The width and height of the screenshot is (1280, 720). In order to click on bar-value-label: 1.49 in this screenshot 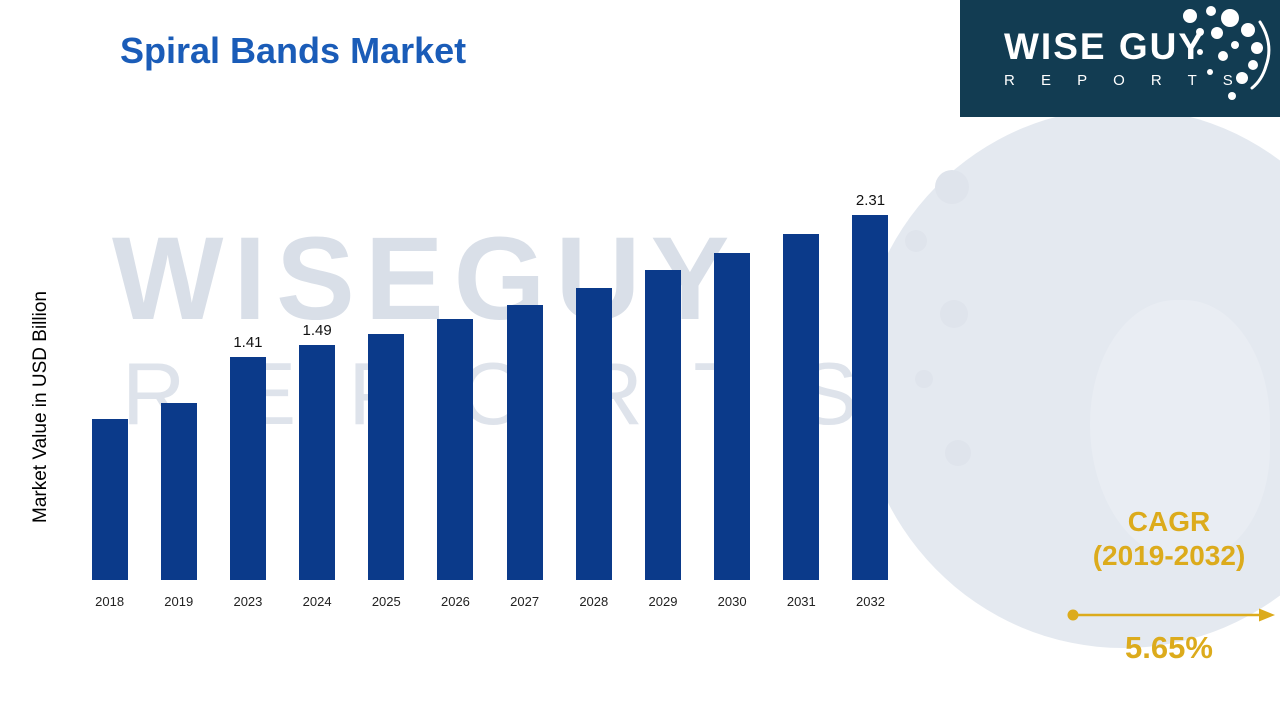, I will do `click(317, 330)`.